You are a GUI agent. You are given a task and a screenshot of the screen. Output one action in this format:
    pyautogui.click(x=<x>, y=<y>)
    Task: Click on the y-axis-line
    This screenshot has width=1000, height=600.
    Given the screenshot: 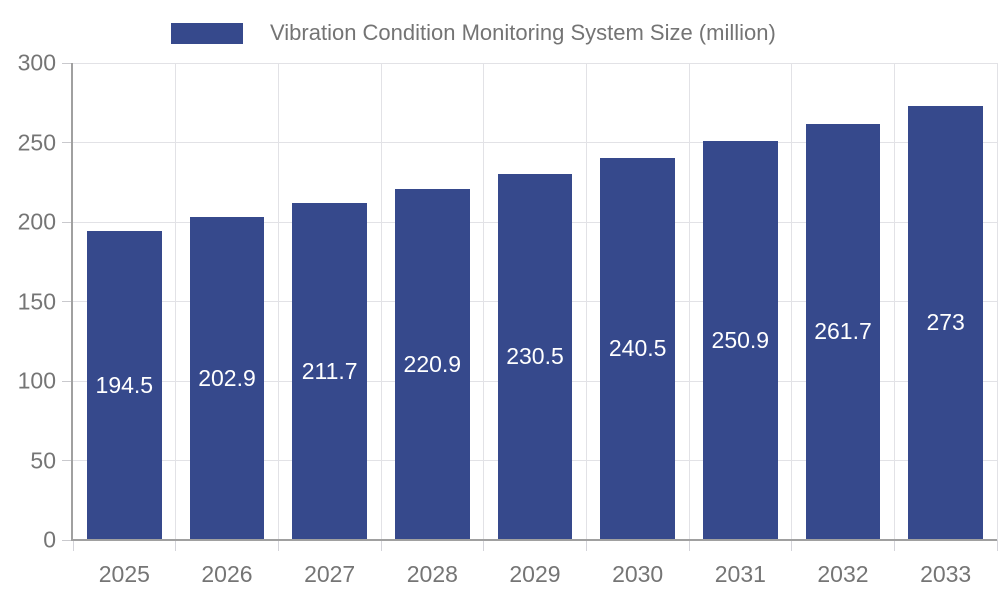 What is the action you would take?
    pyautogui.click(x=72, y=302)
    